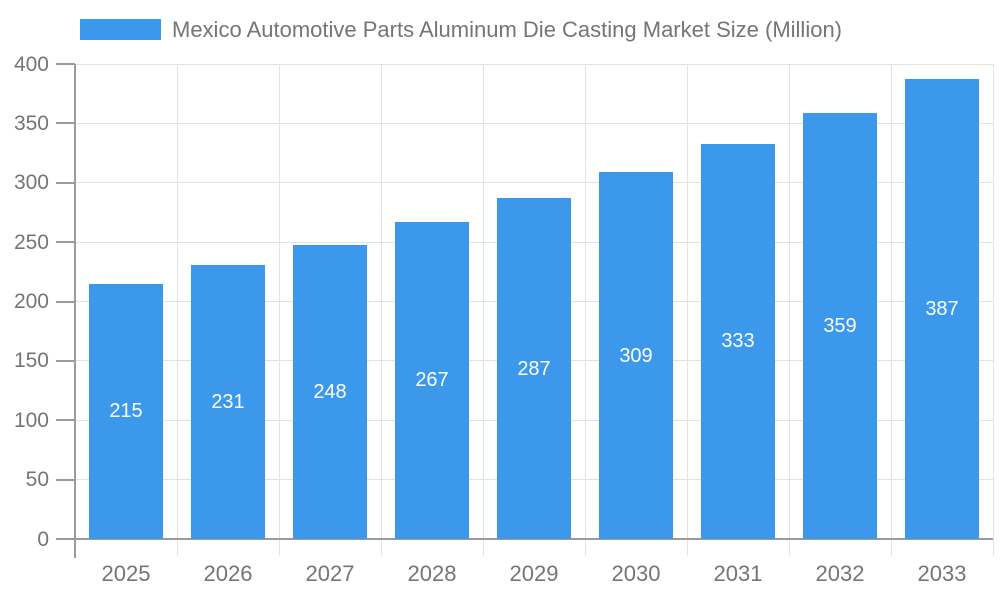 The height and width of the screenshot is (600, 1000). I want to click on y-tick-label: 350, so click(31, 123).